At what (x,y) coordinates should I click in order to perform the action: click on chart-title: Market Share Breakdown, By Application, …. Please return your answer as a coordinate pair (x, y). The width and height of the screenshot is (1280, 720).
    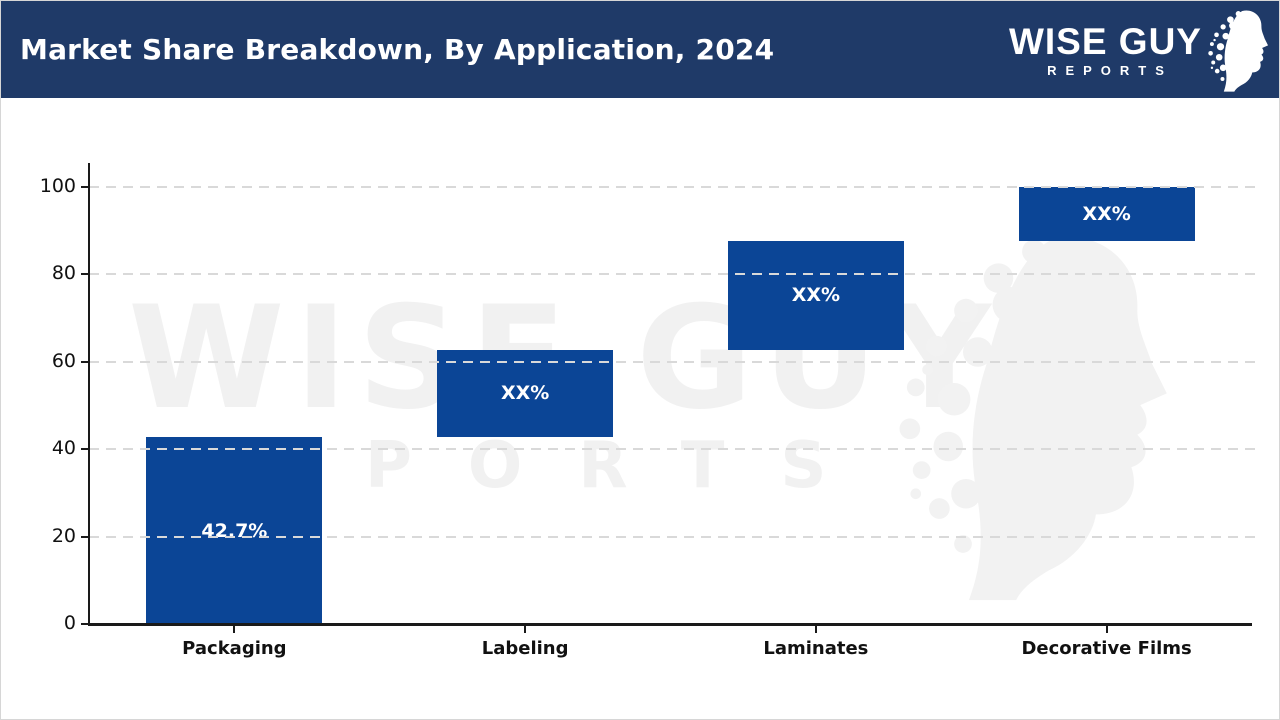
    Looking at the image, I should click on (397, 49).